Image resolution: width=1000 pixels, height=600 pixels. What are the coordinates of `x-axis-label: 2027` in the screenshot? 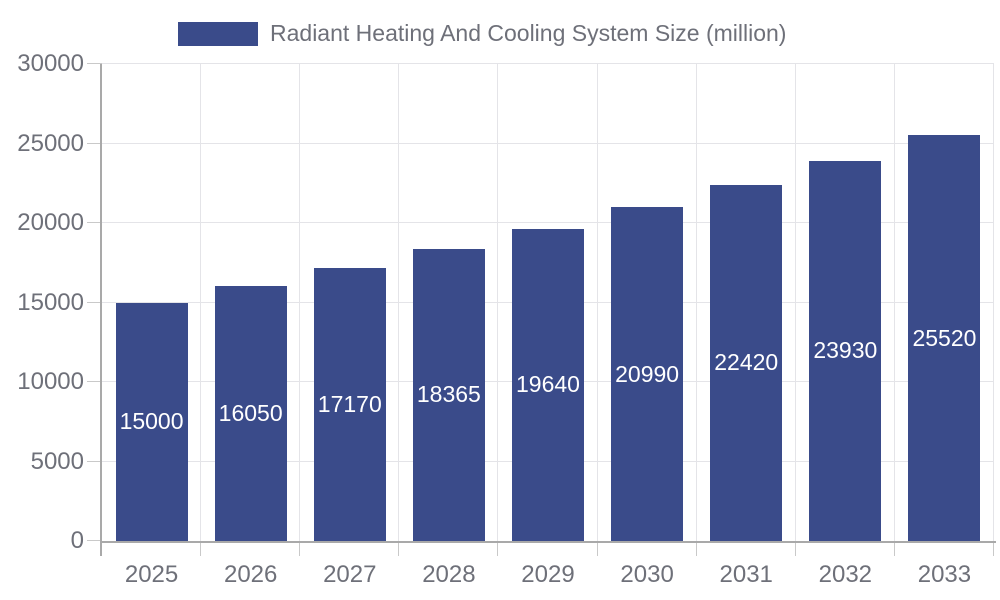 It's located at (350, 574).